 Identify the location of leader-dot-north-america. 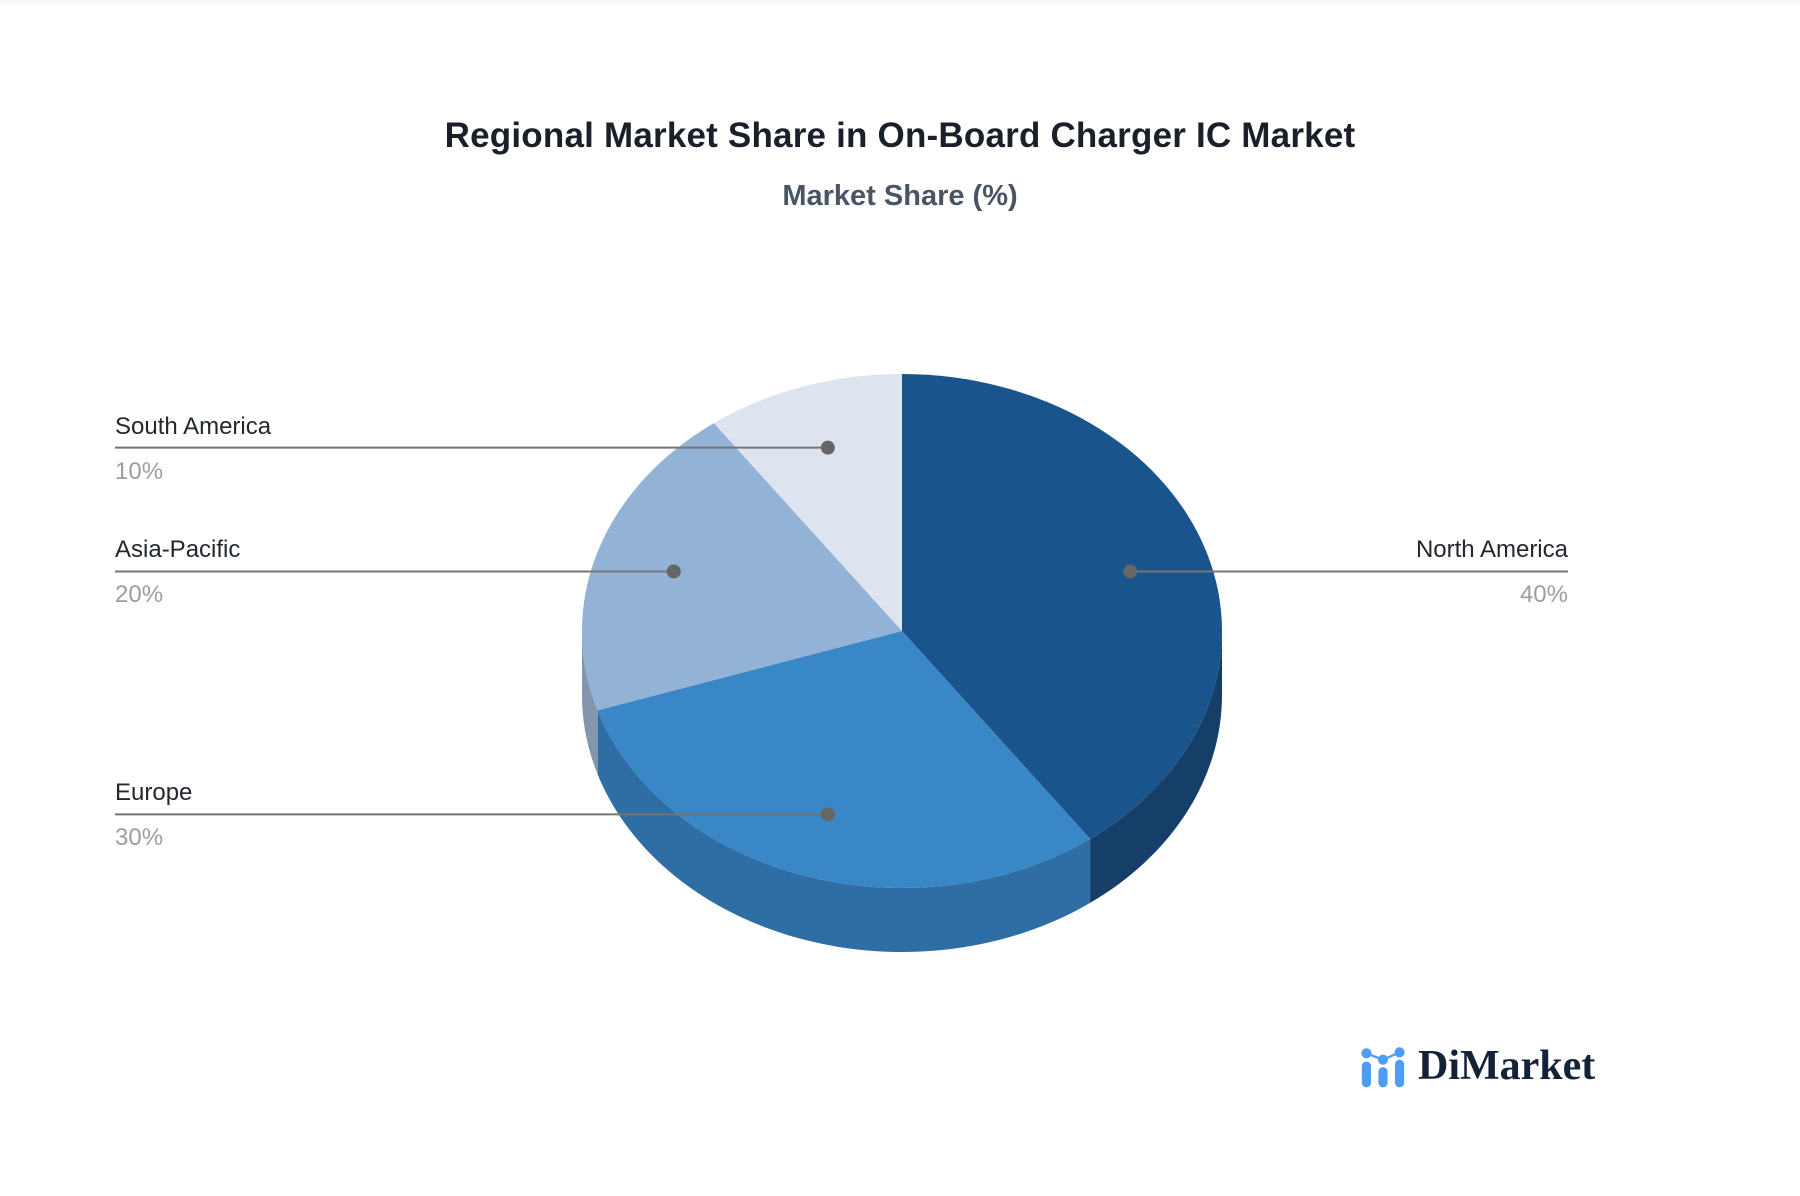
(1130, 571).